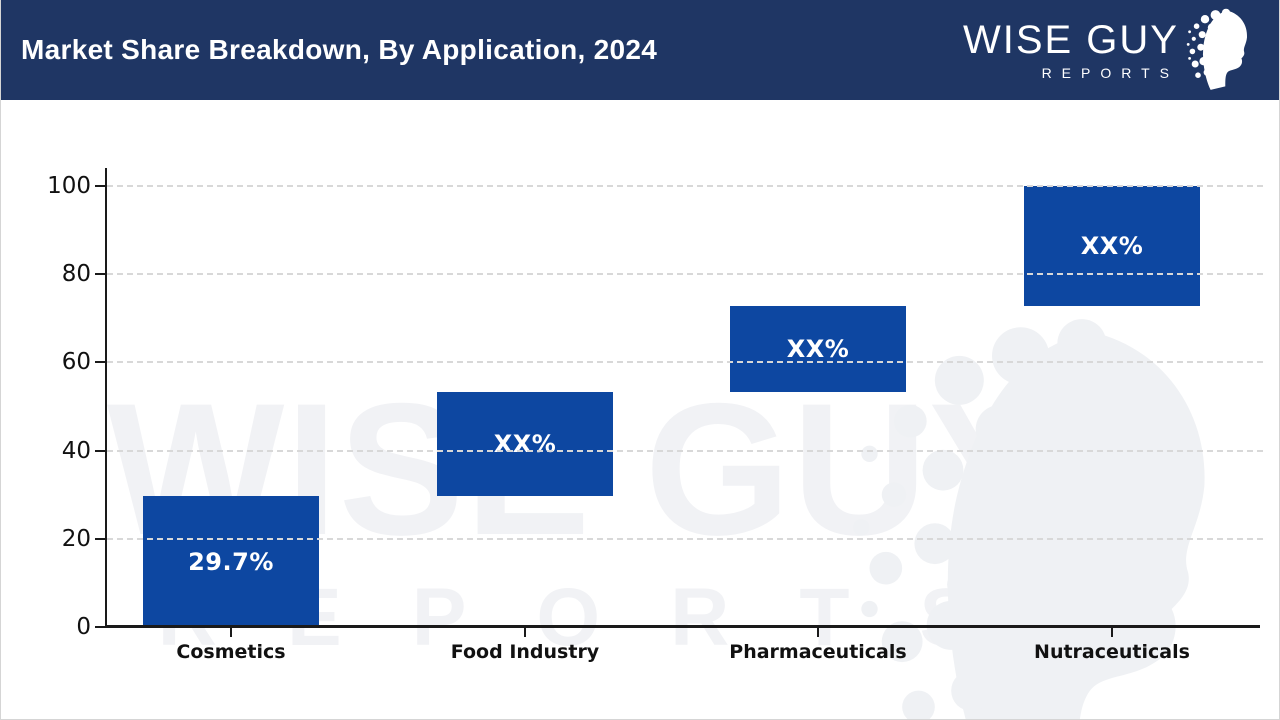 Image resolution: width=1280 pixels, height=720 pixels. I want to click on y-tick-label-60: 60, so click(76, 362).